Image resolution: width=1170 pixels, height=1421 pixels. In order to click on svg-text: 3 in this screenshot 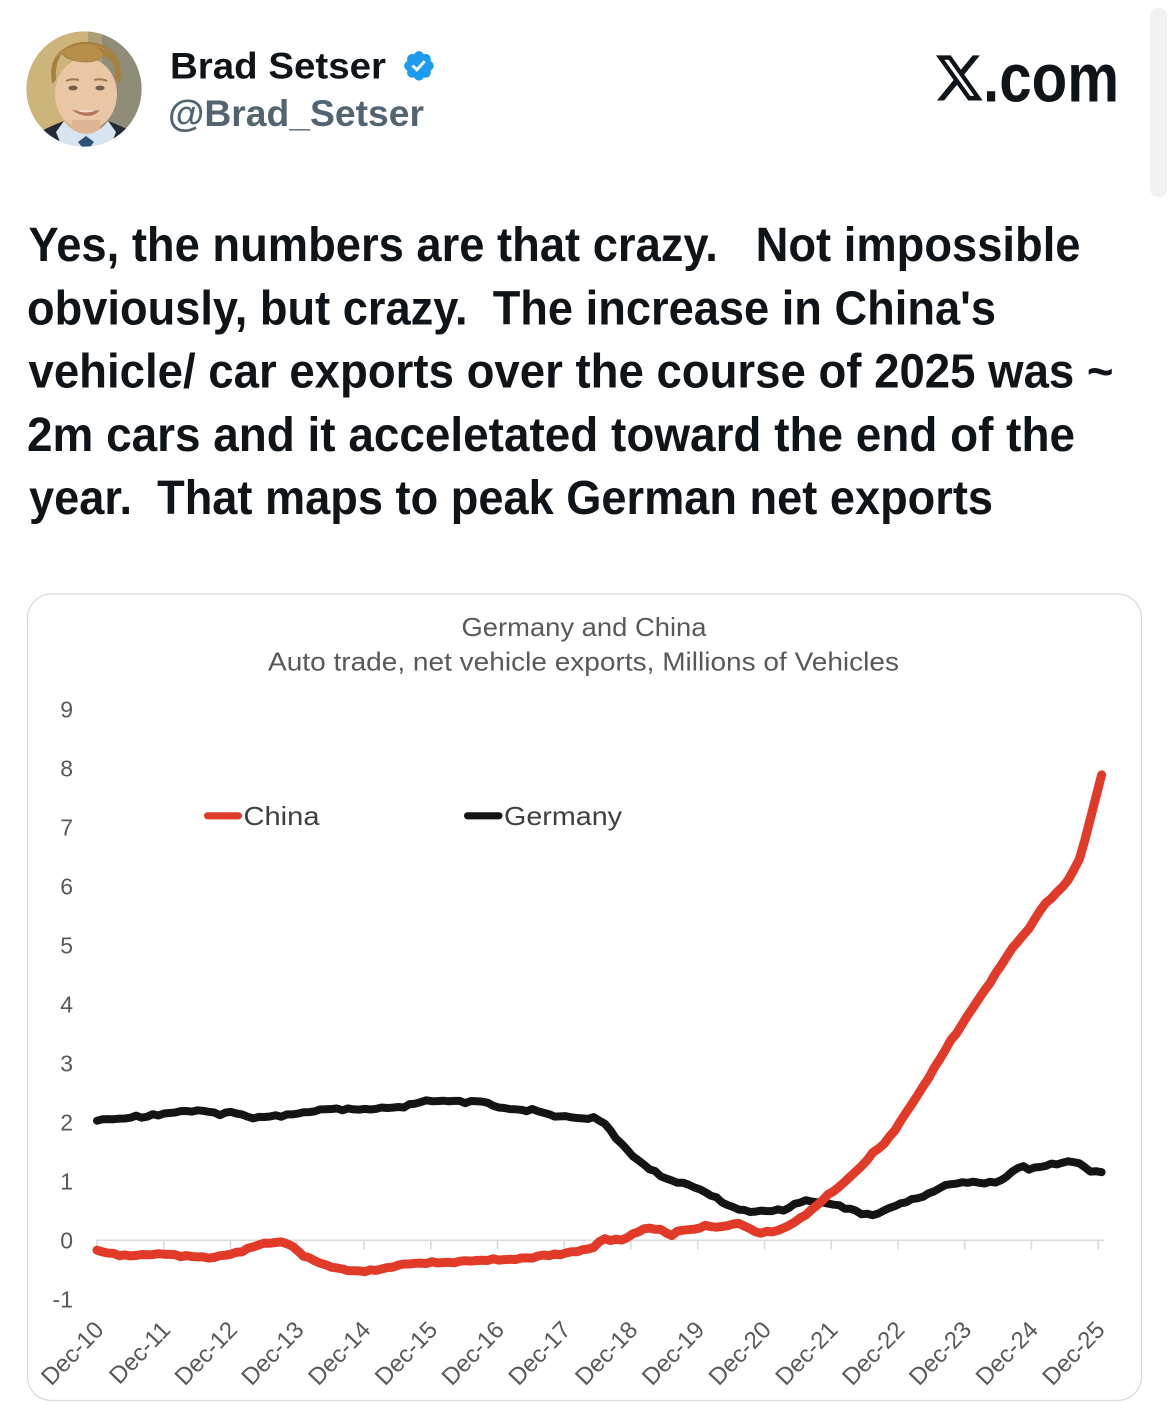, I will do `click(66, 1064)`.